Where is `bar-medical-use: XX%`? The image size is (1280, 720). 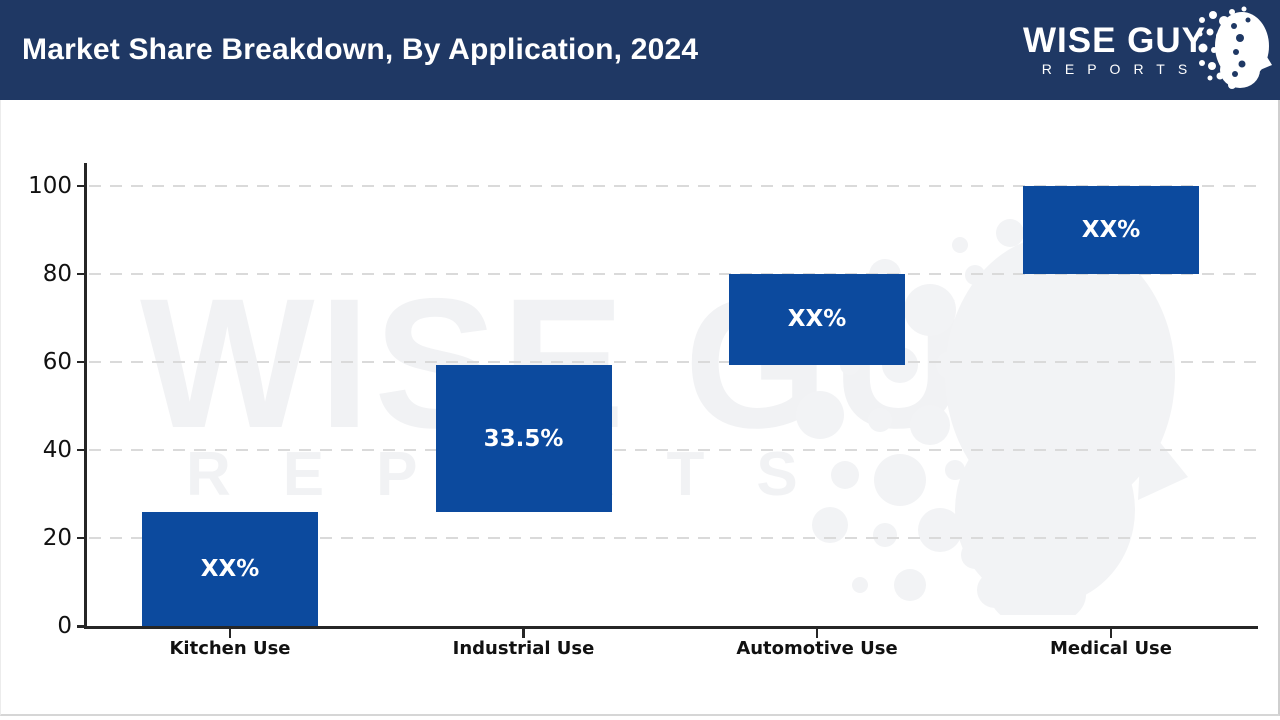
bar-medical-use: XX% is located at coordinates (1111, 230).